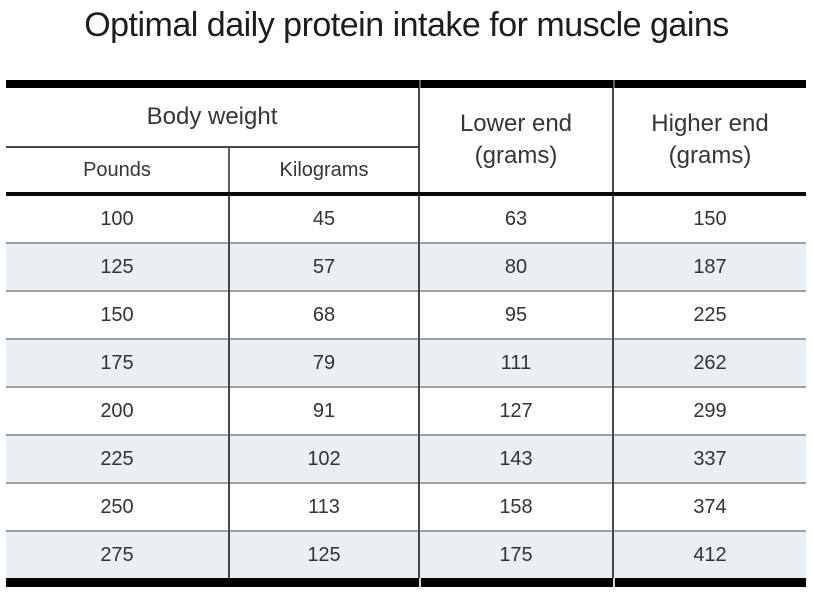 The height and width of the screenshot is (614, 813). What do you see at coordinates (117, 458) in the screenshot?
I see `cell-pounds: 225` at bounding box center [117, 458].